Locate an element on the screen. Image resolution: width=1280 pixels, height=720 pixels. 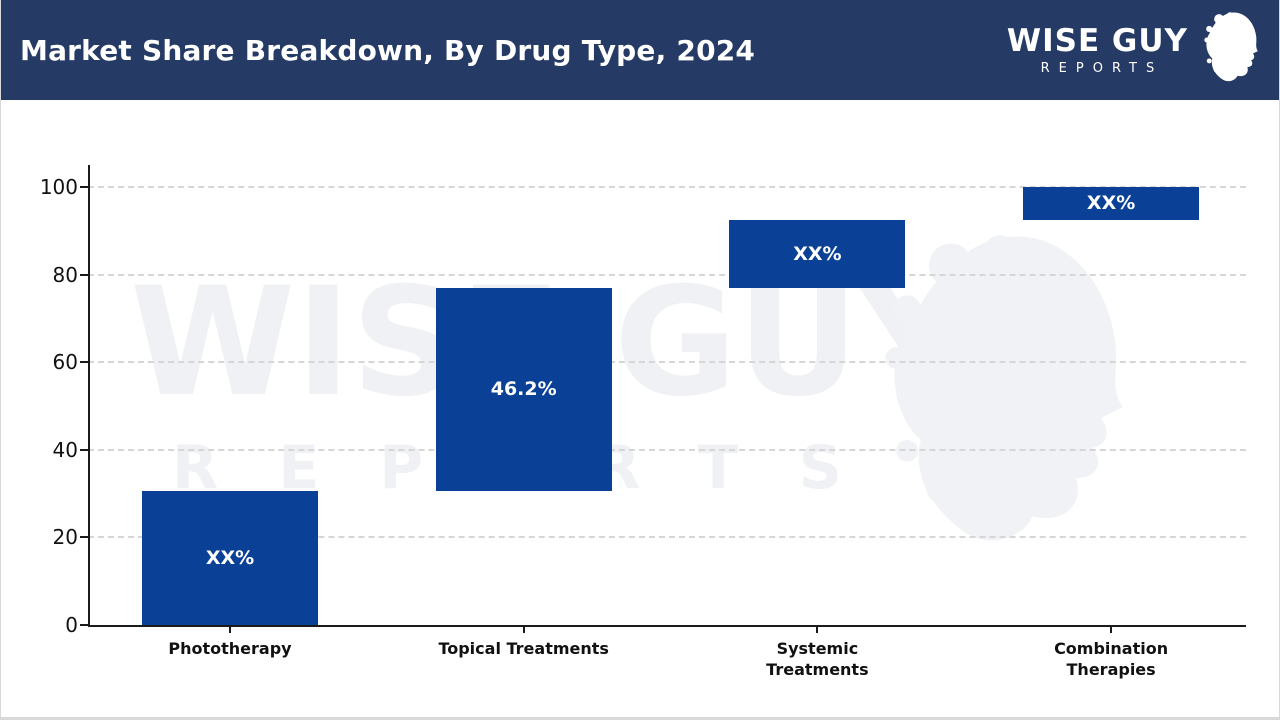
x-axis-category-label: Topical Treatments is located at coordinates (524, 649).